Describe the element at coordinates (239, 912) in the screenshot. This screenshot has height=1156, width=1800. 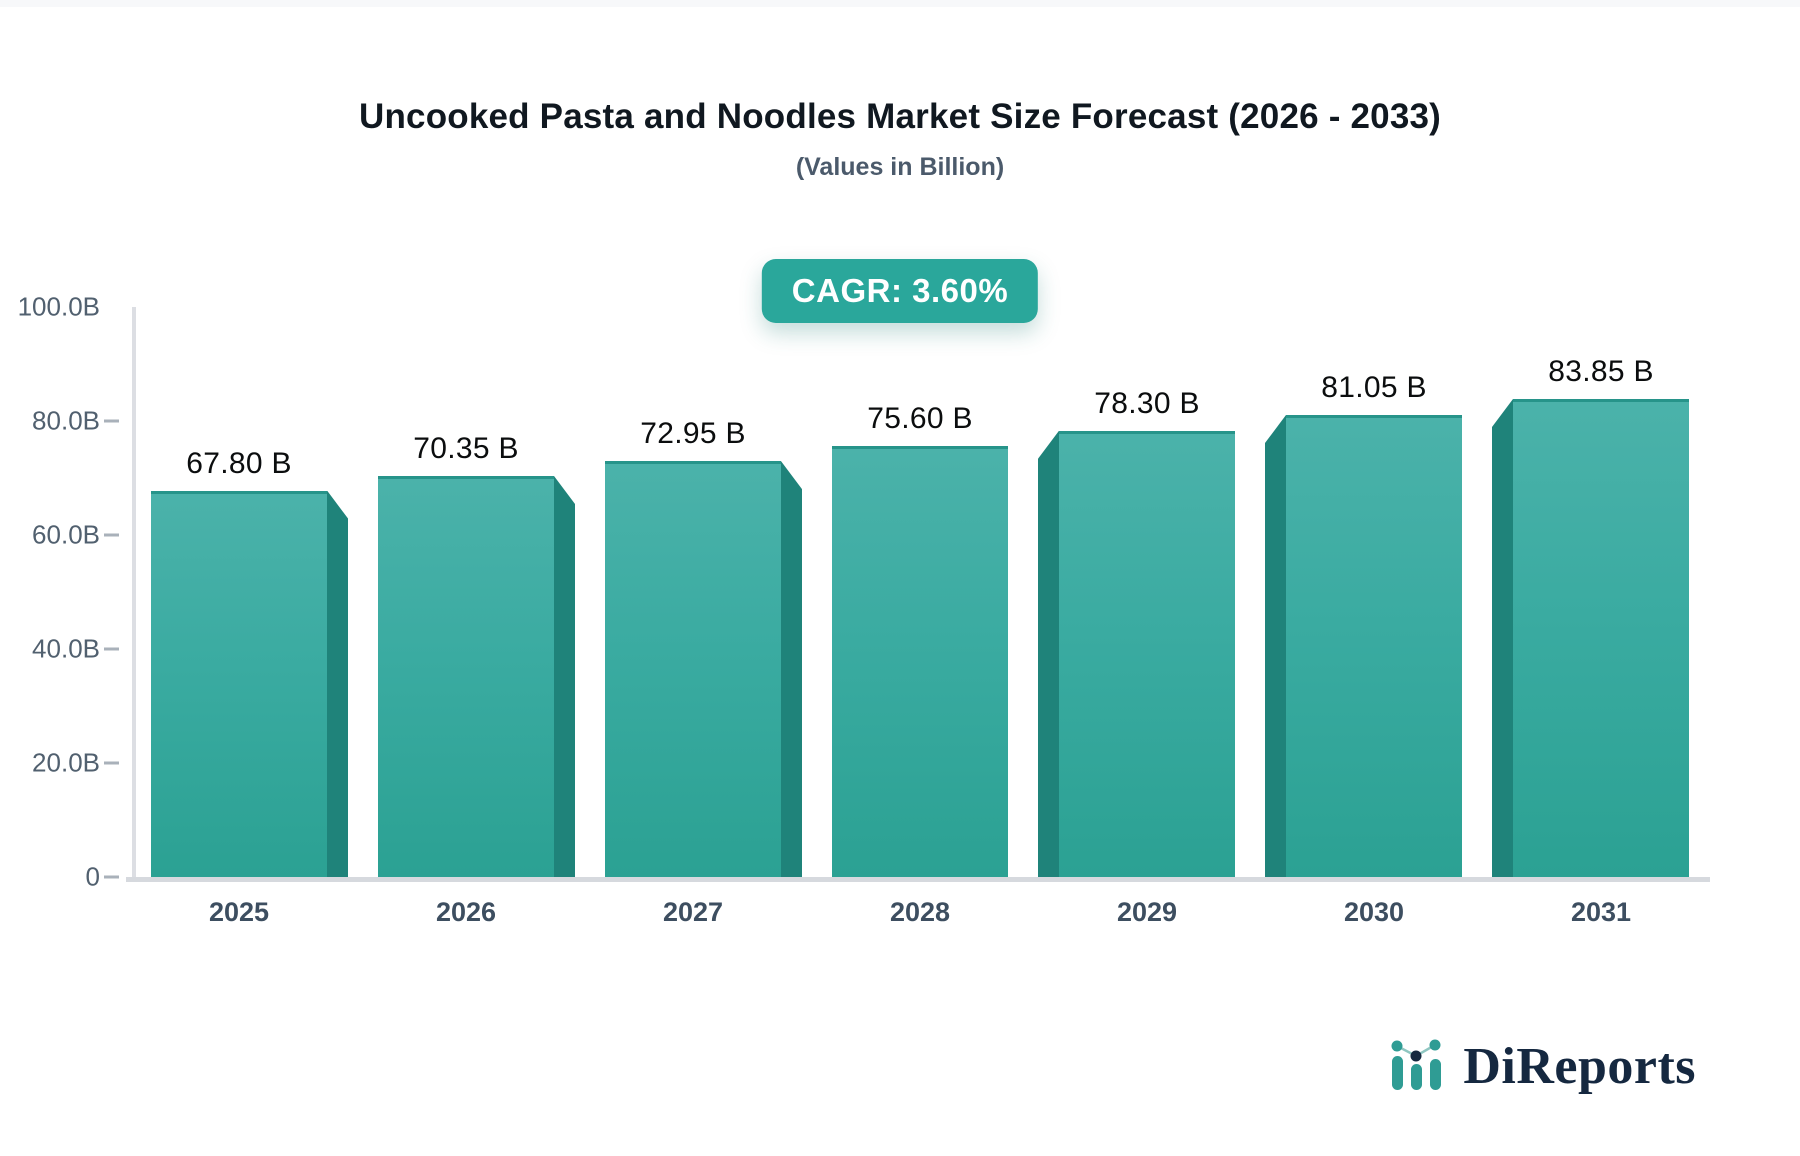
I see `x-axis-category-label: 2025` at that location.